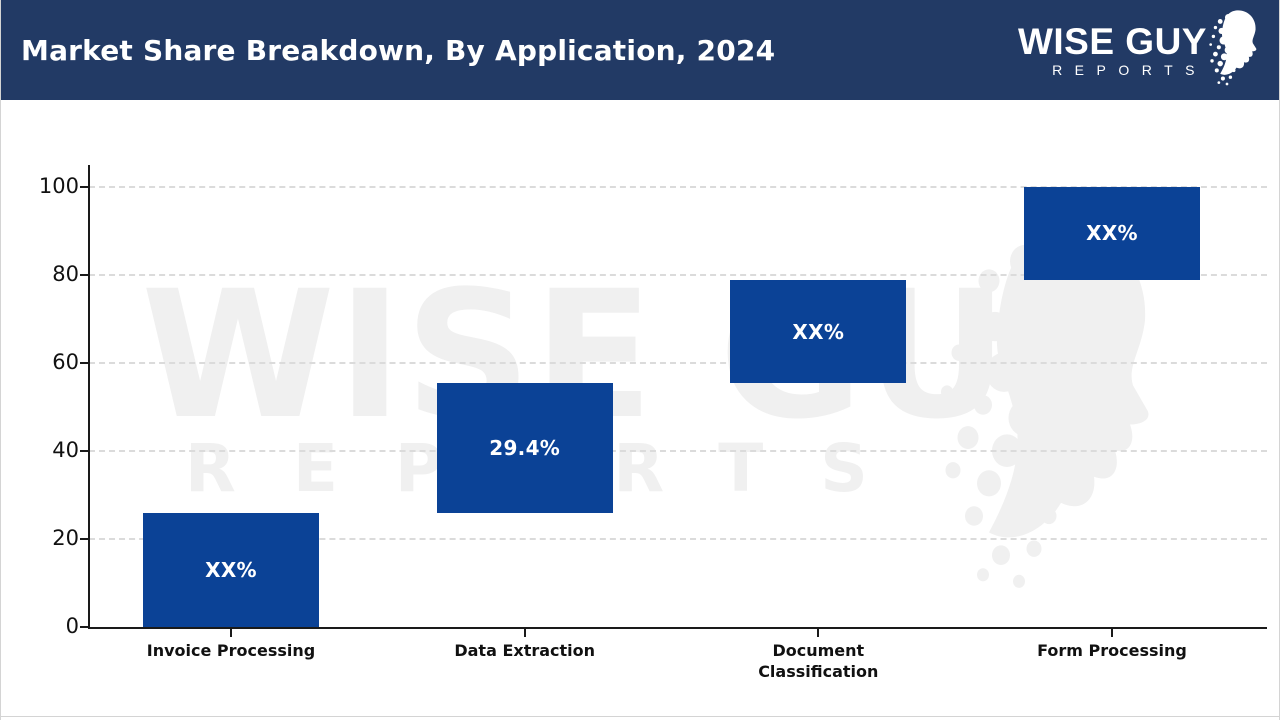  What do you see at coordinates (72, 626) in the screenshot?
I see `y-tick-label-0: 0` at bounding box center [72, 626].